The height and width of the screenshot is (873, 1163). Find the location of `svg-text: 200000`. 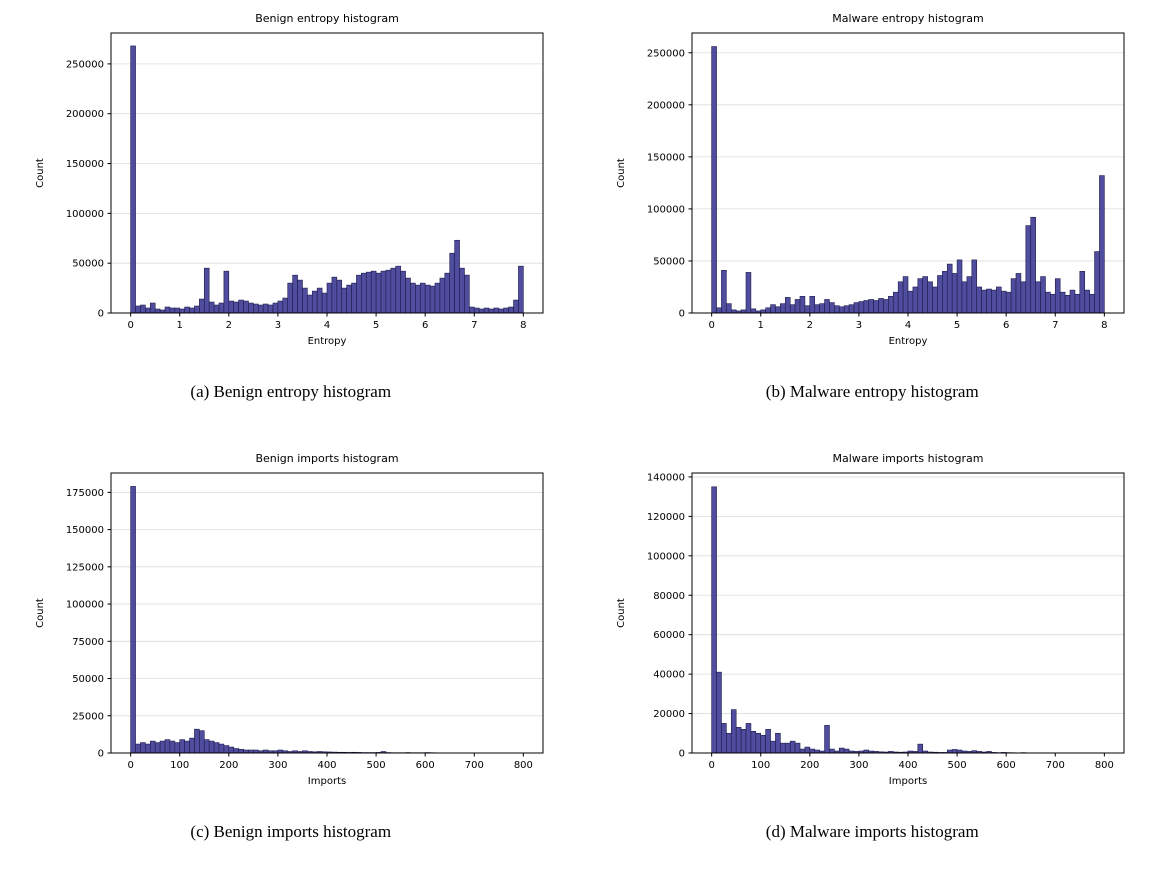

svg-text: 200000 is located at coordinates (85, 114).